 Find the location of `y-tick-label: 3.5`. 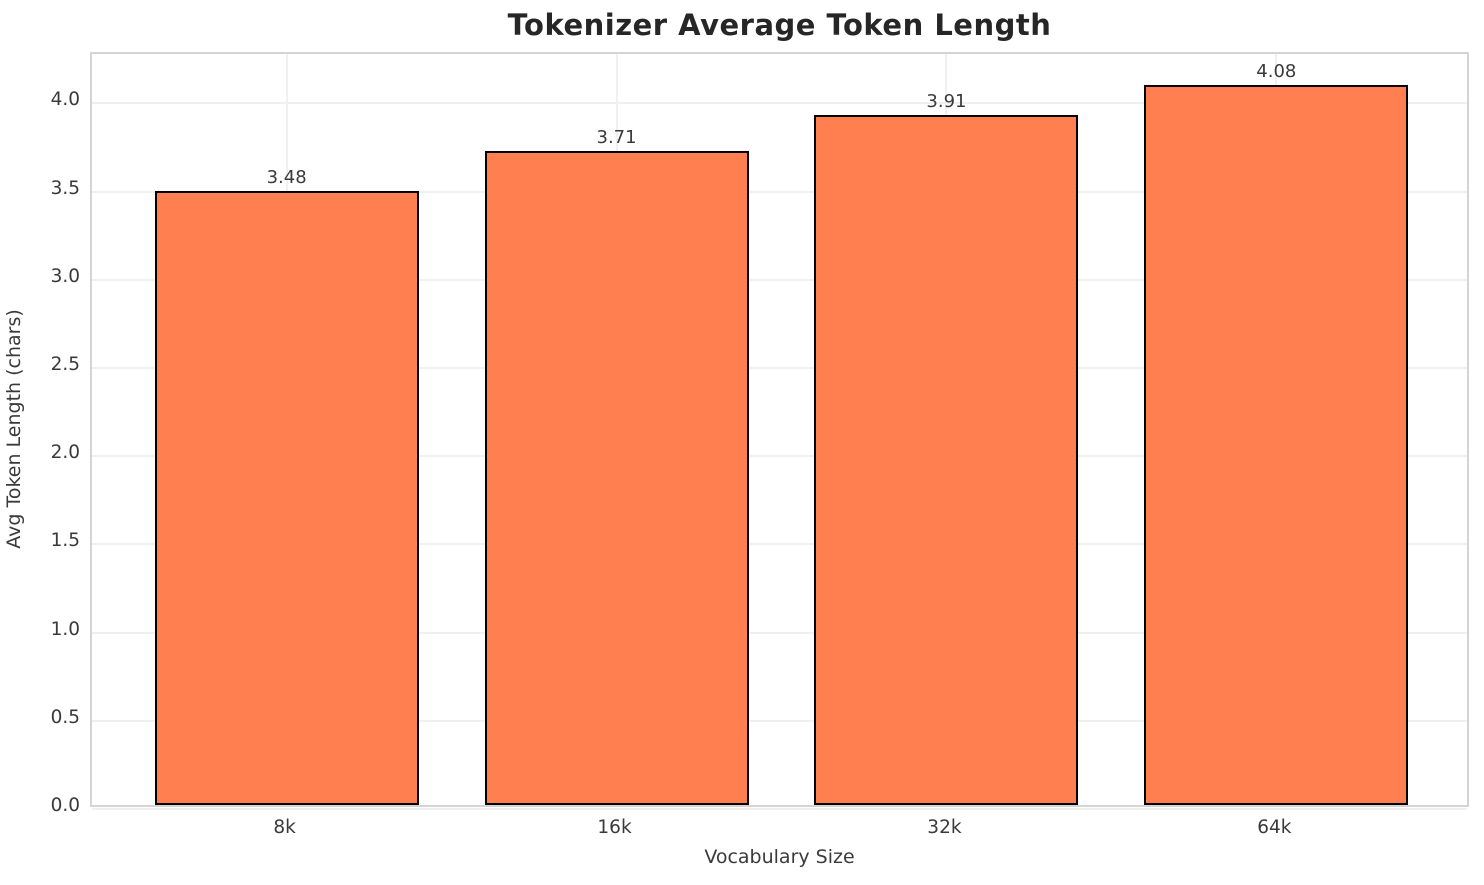

y-tick-label: 3.5 is located at coordinates (65, 188).